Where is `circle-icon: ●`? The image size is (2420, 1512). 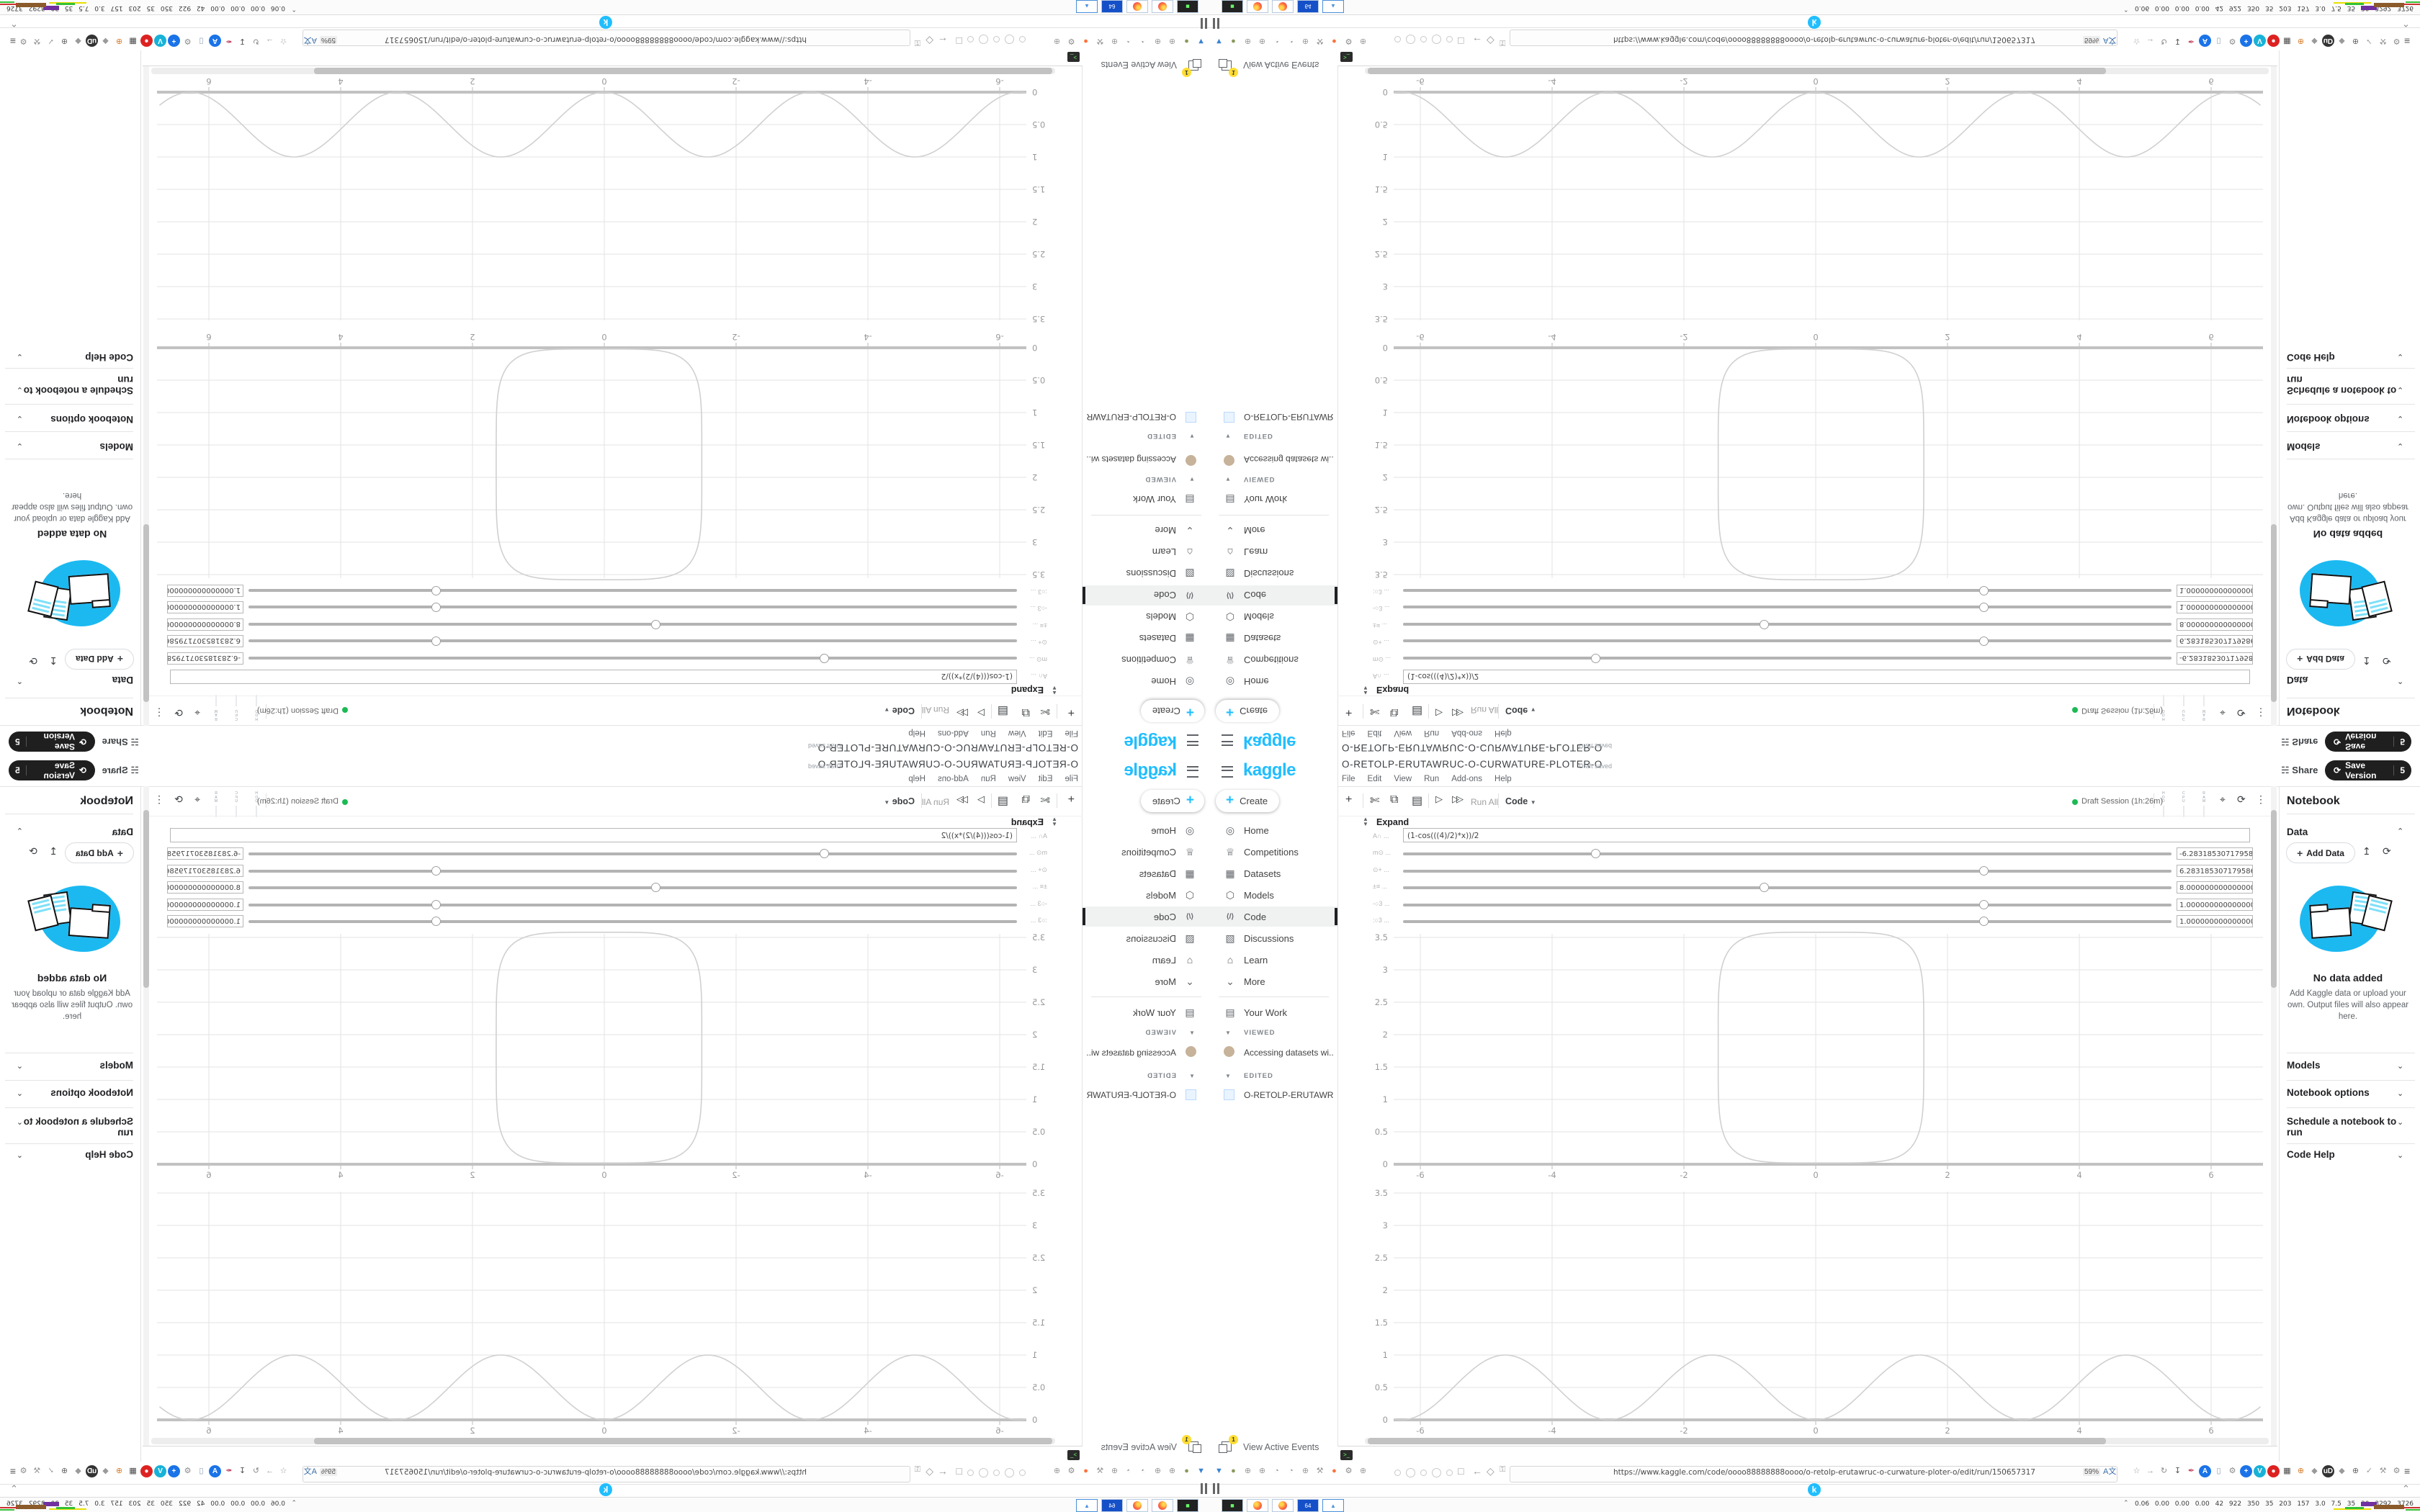 circle-icon: ● is located at coordinates (1186, 41).